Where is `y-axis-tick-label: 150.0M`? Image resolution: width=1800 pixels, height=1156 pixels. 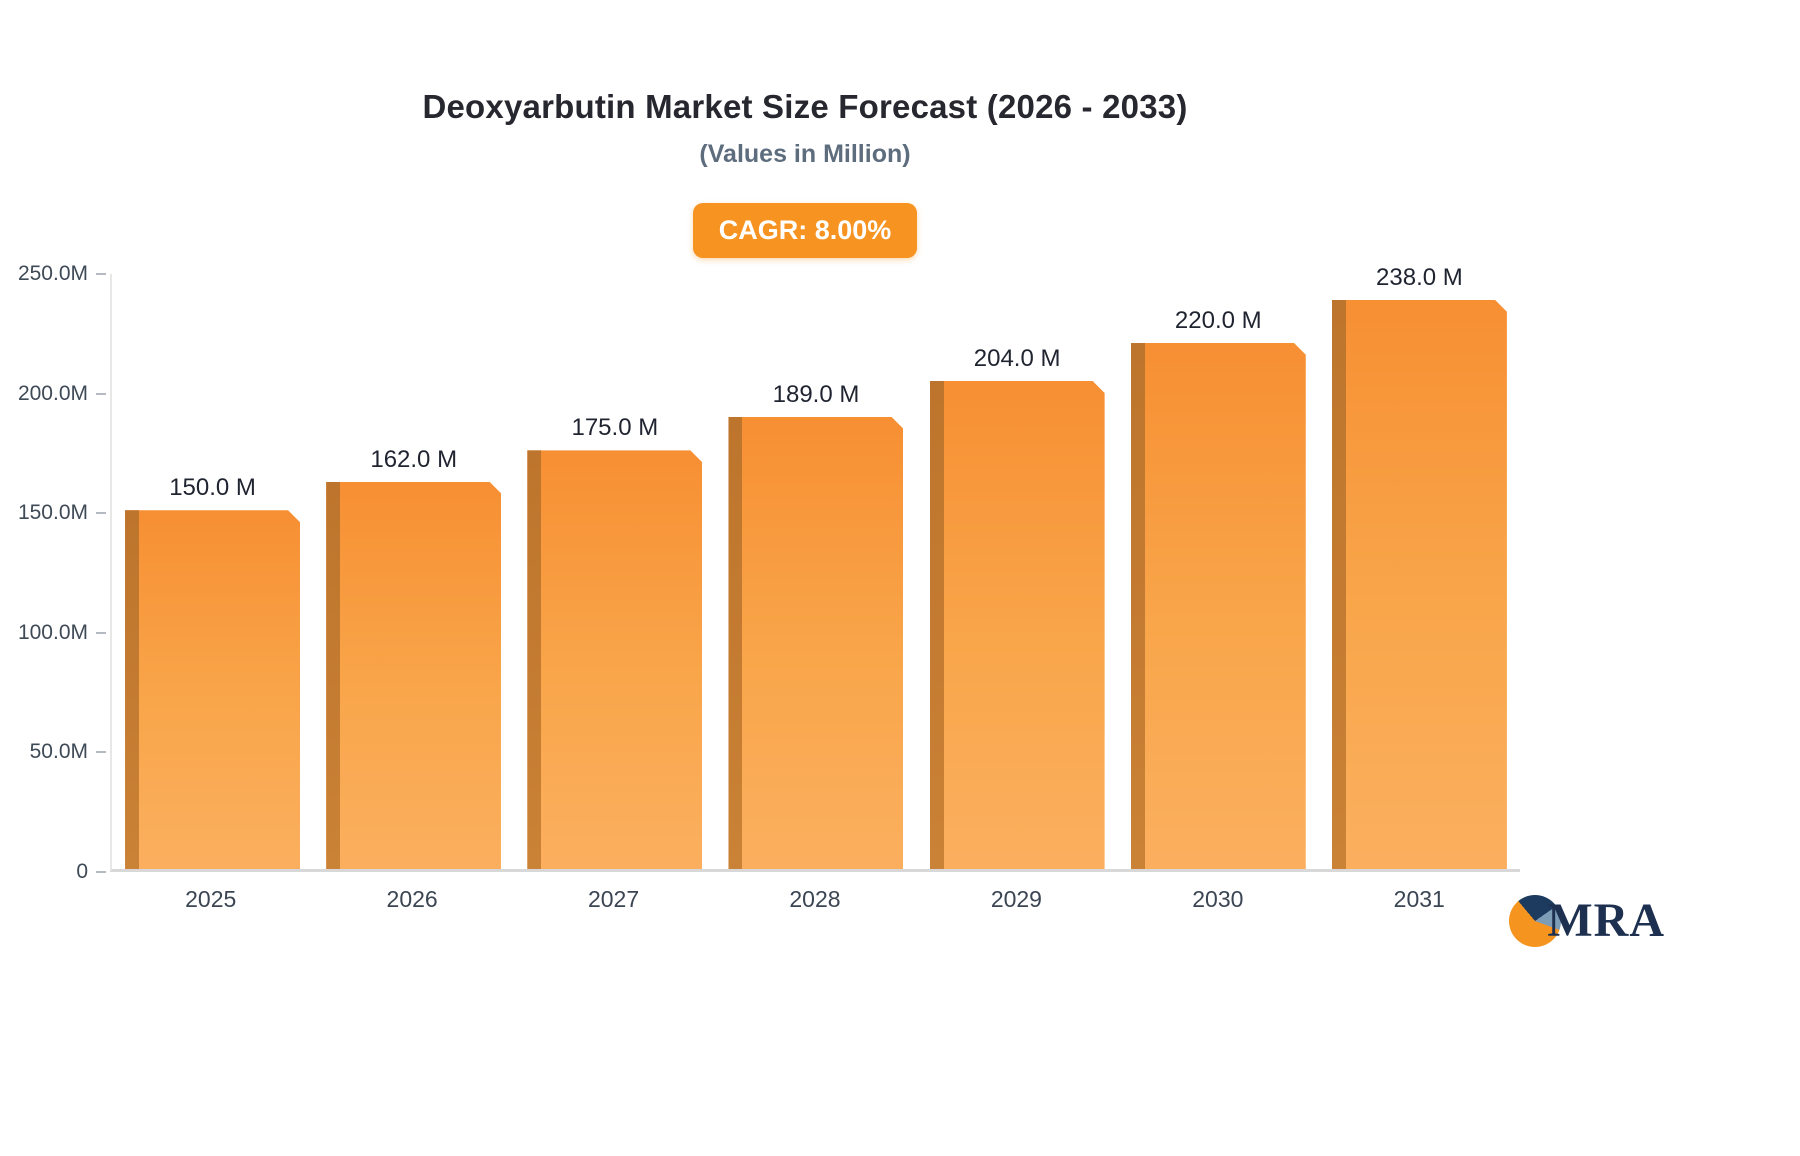 y-axis-tick-label: 150.0M is located at coordinates (52, 513).